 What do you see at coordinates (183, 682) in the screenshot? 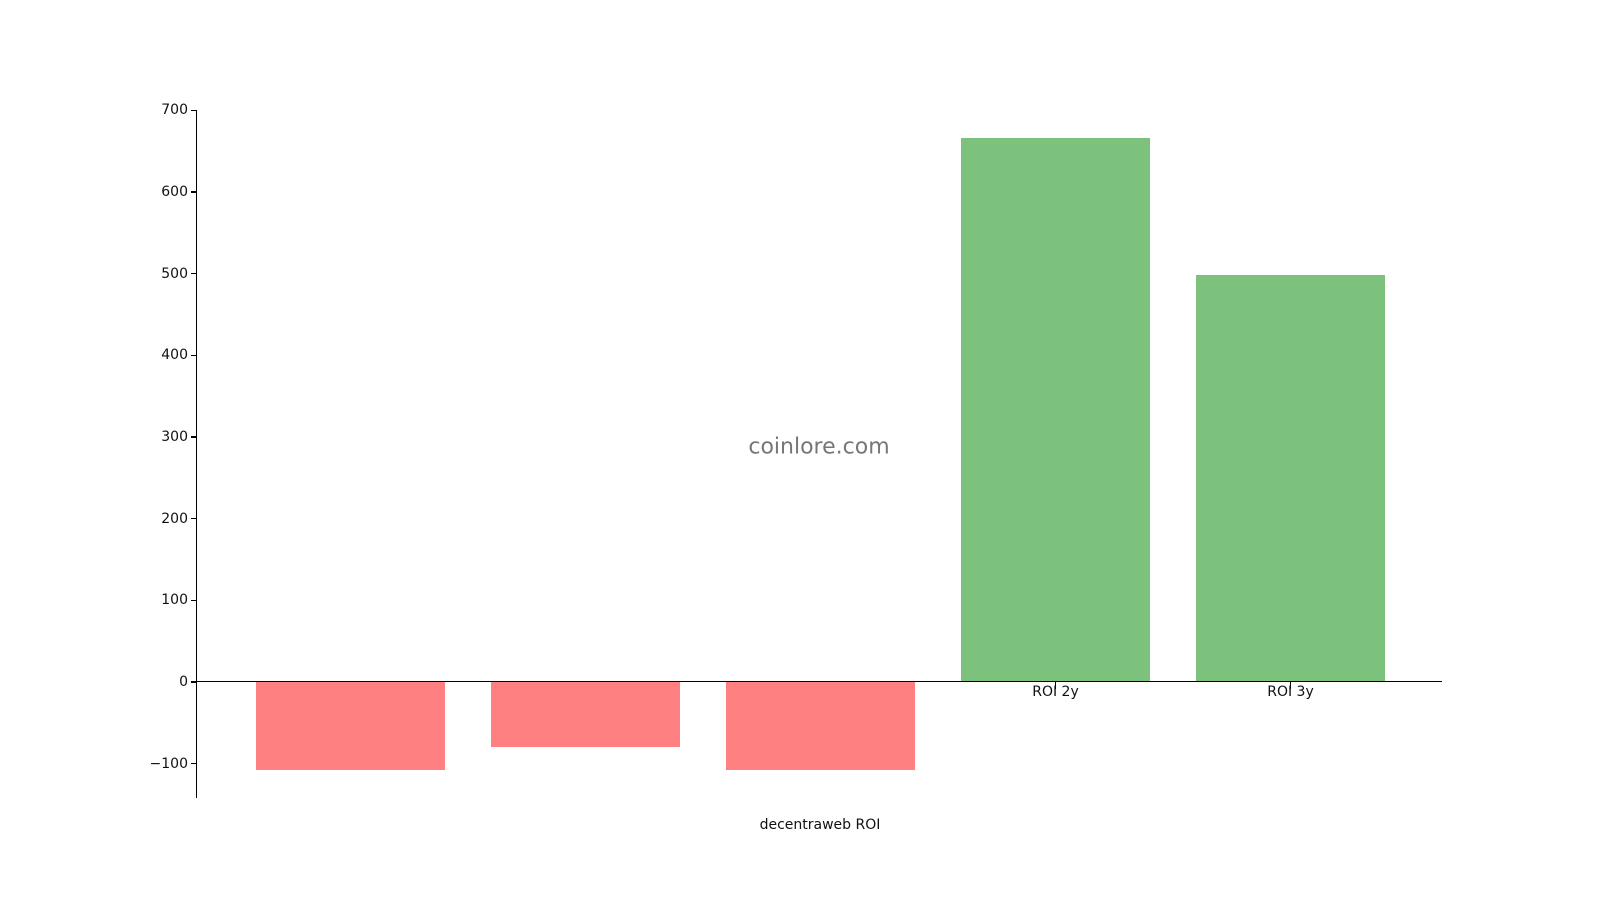
I see `y-tick-label: 0` at bounding box center [183, 682].